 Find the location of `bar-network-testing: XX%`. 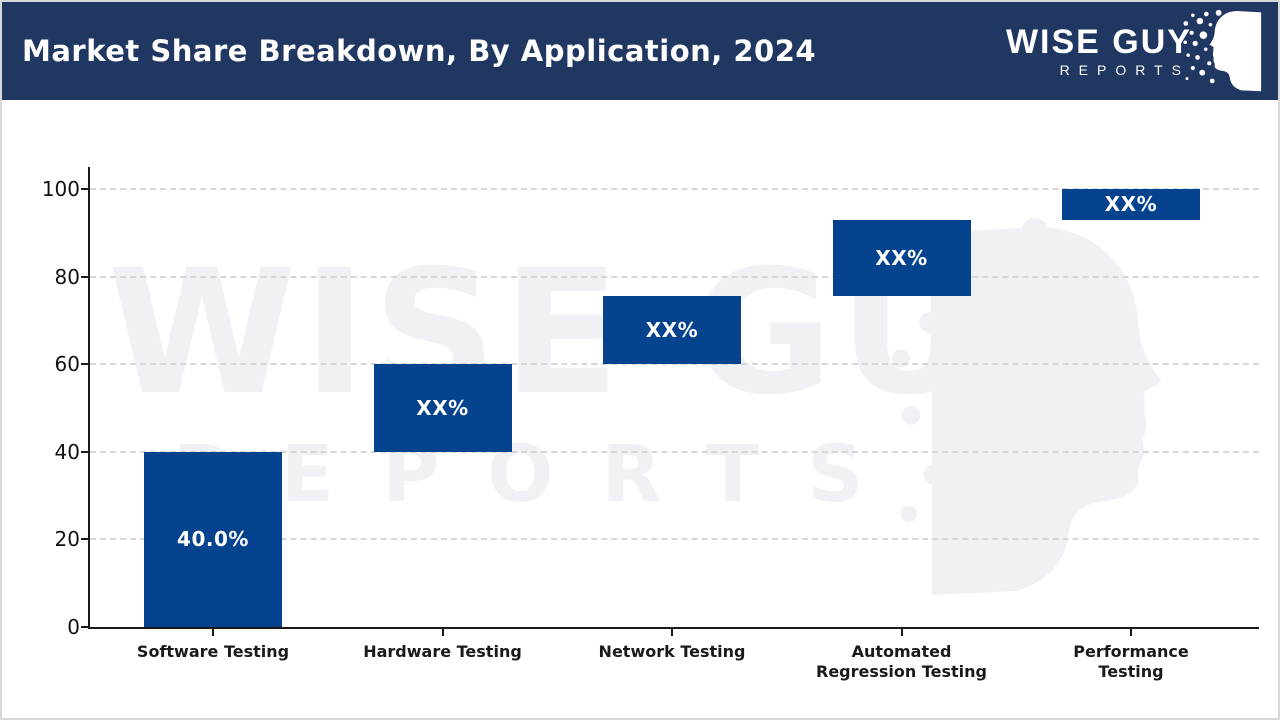

bar-network-testing: XX% is located at coordinates (672, 330).